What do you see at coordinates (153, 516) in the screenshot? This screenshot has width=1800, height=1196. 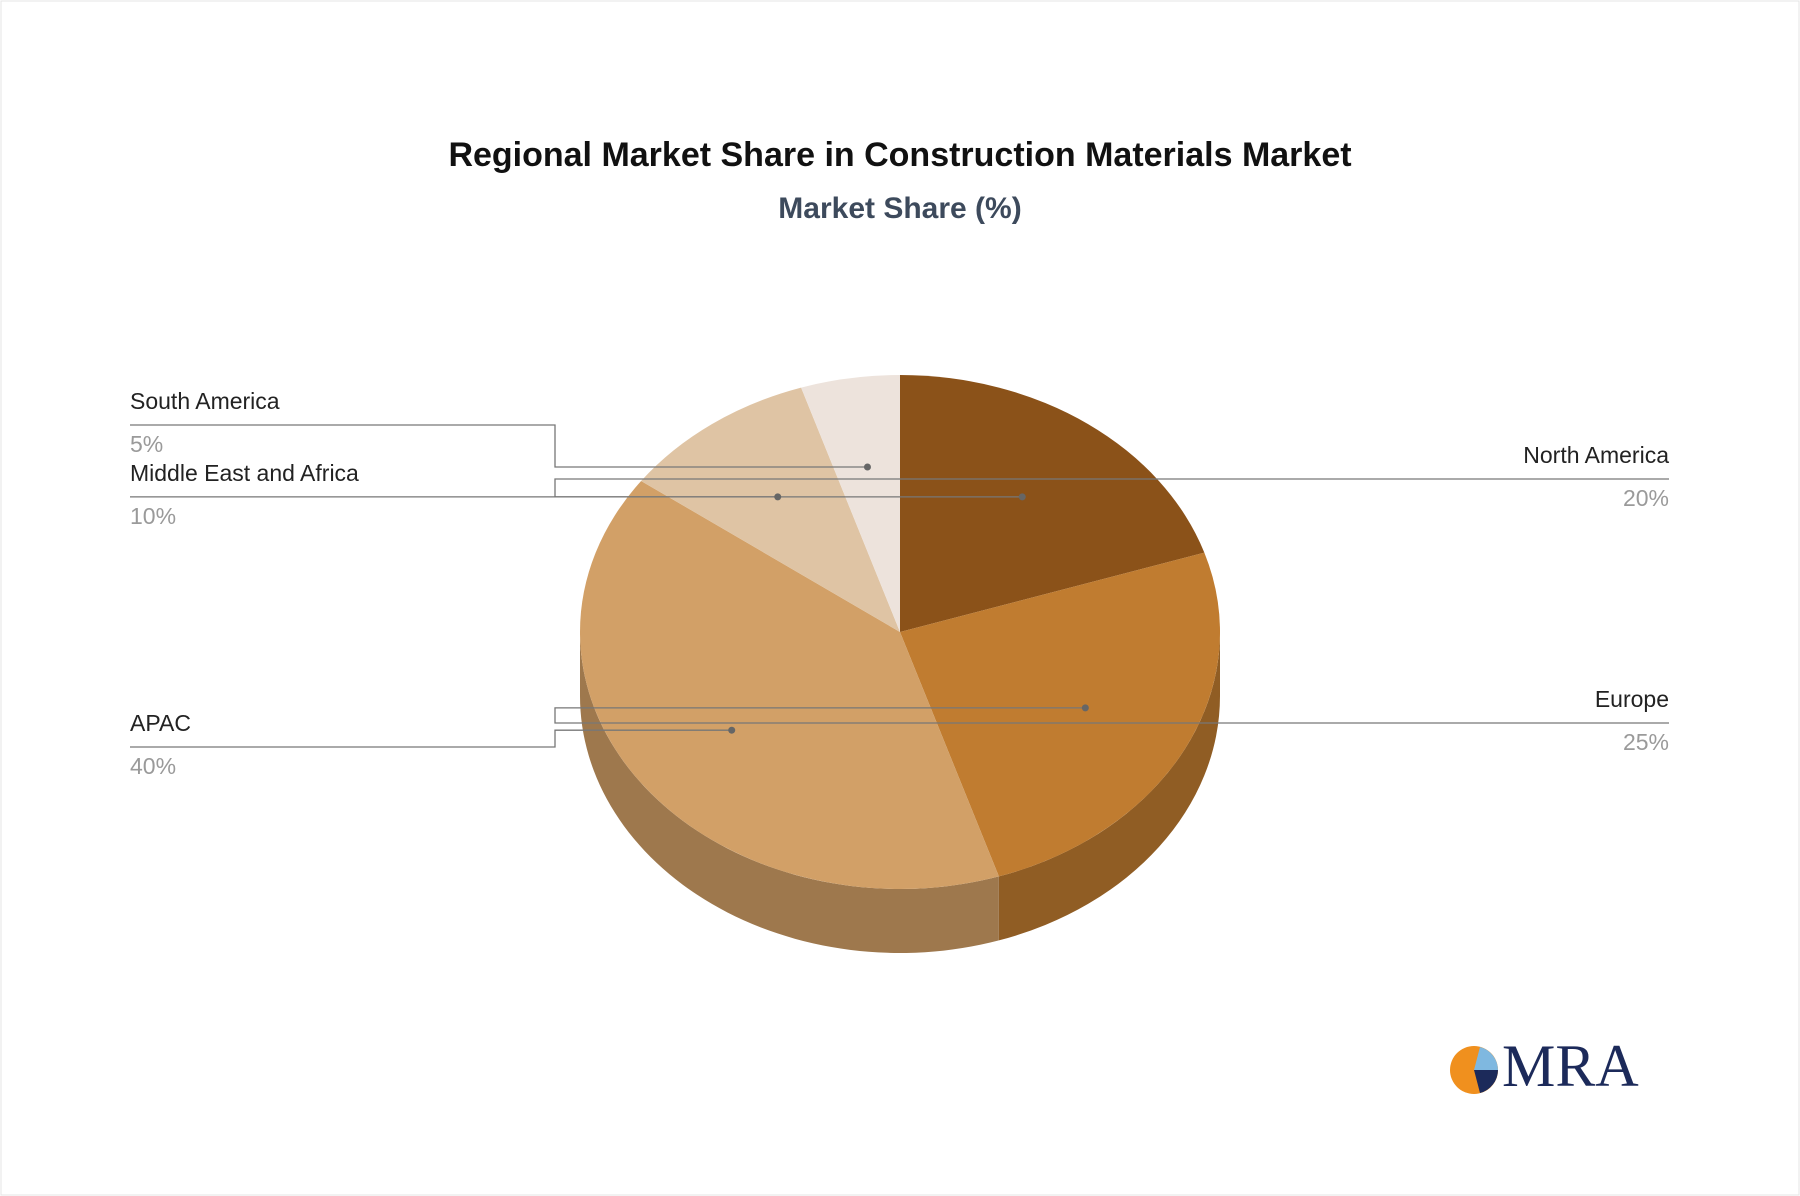 I see `value-label: 10%` at bounding box center [153, 516].